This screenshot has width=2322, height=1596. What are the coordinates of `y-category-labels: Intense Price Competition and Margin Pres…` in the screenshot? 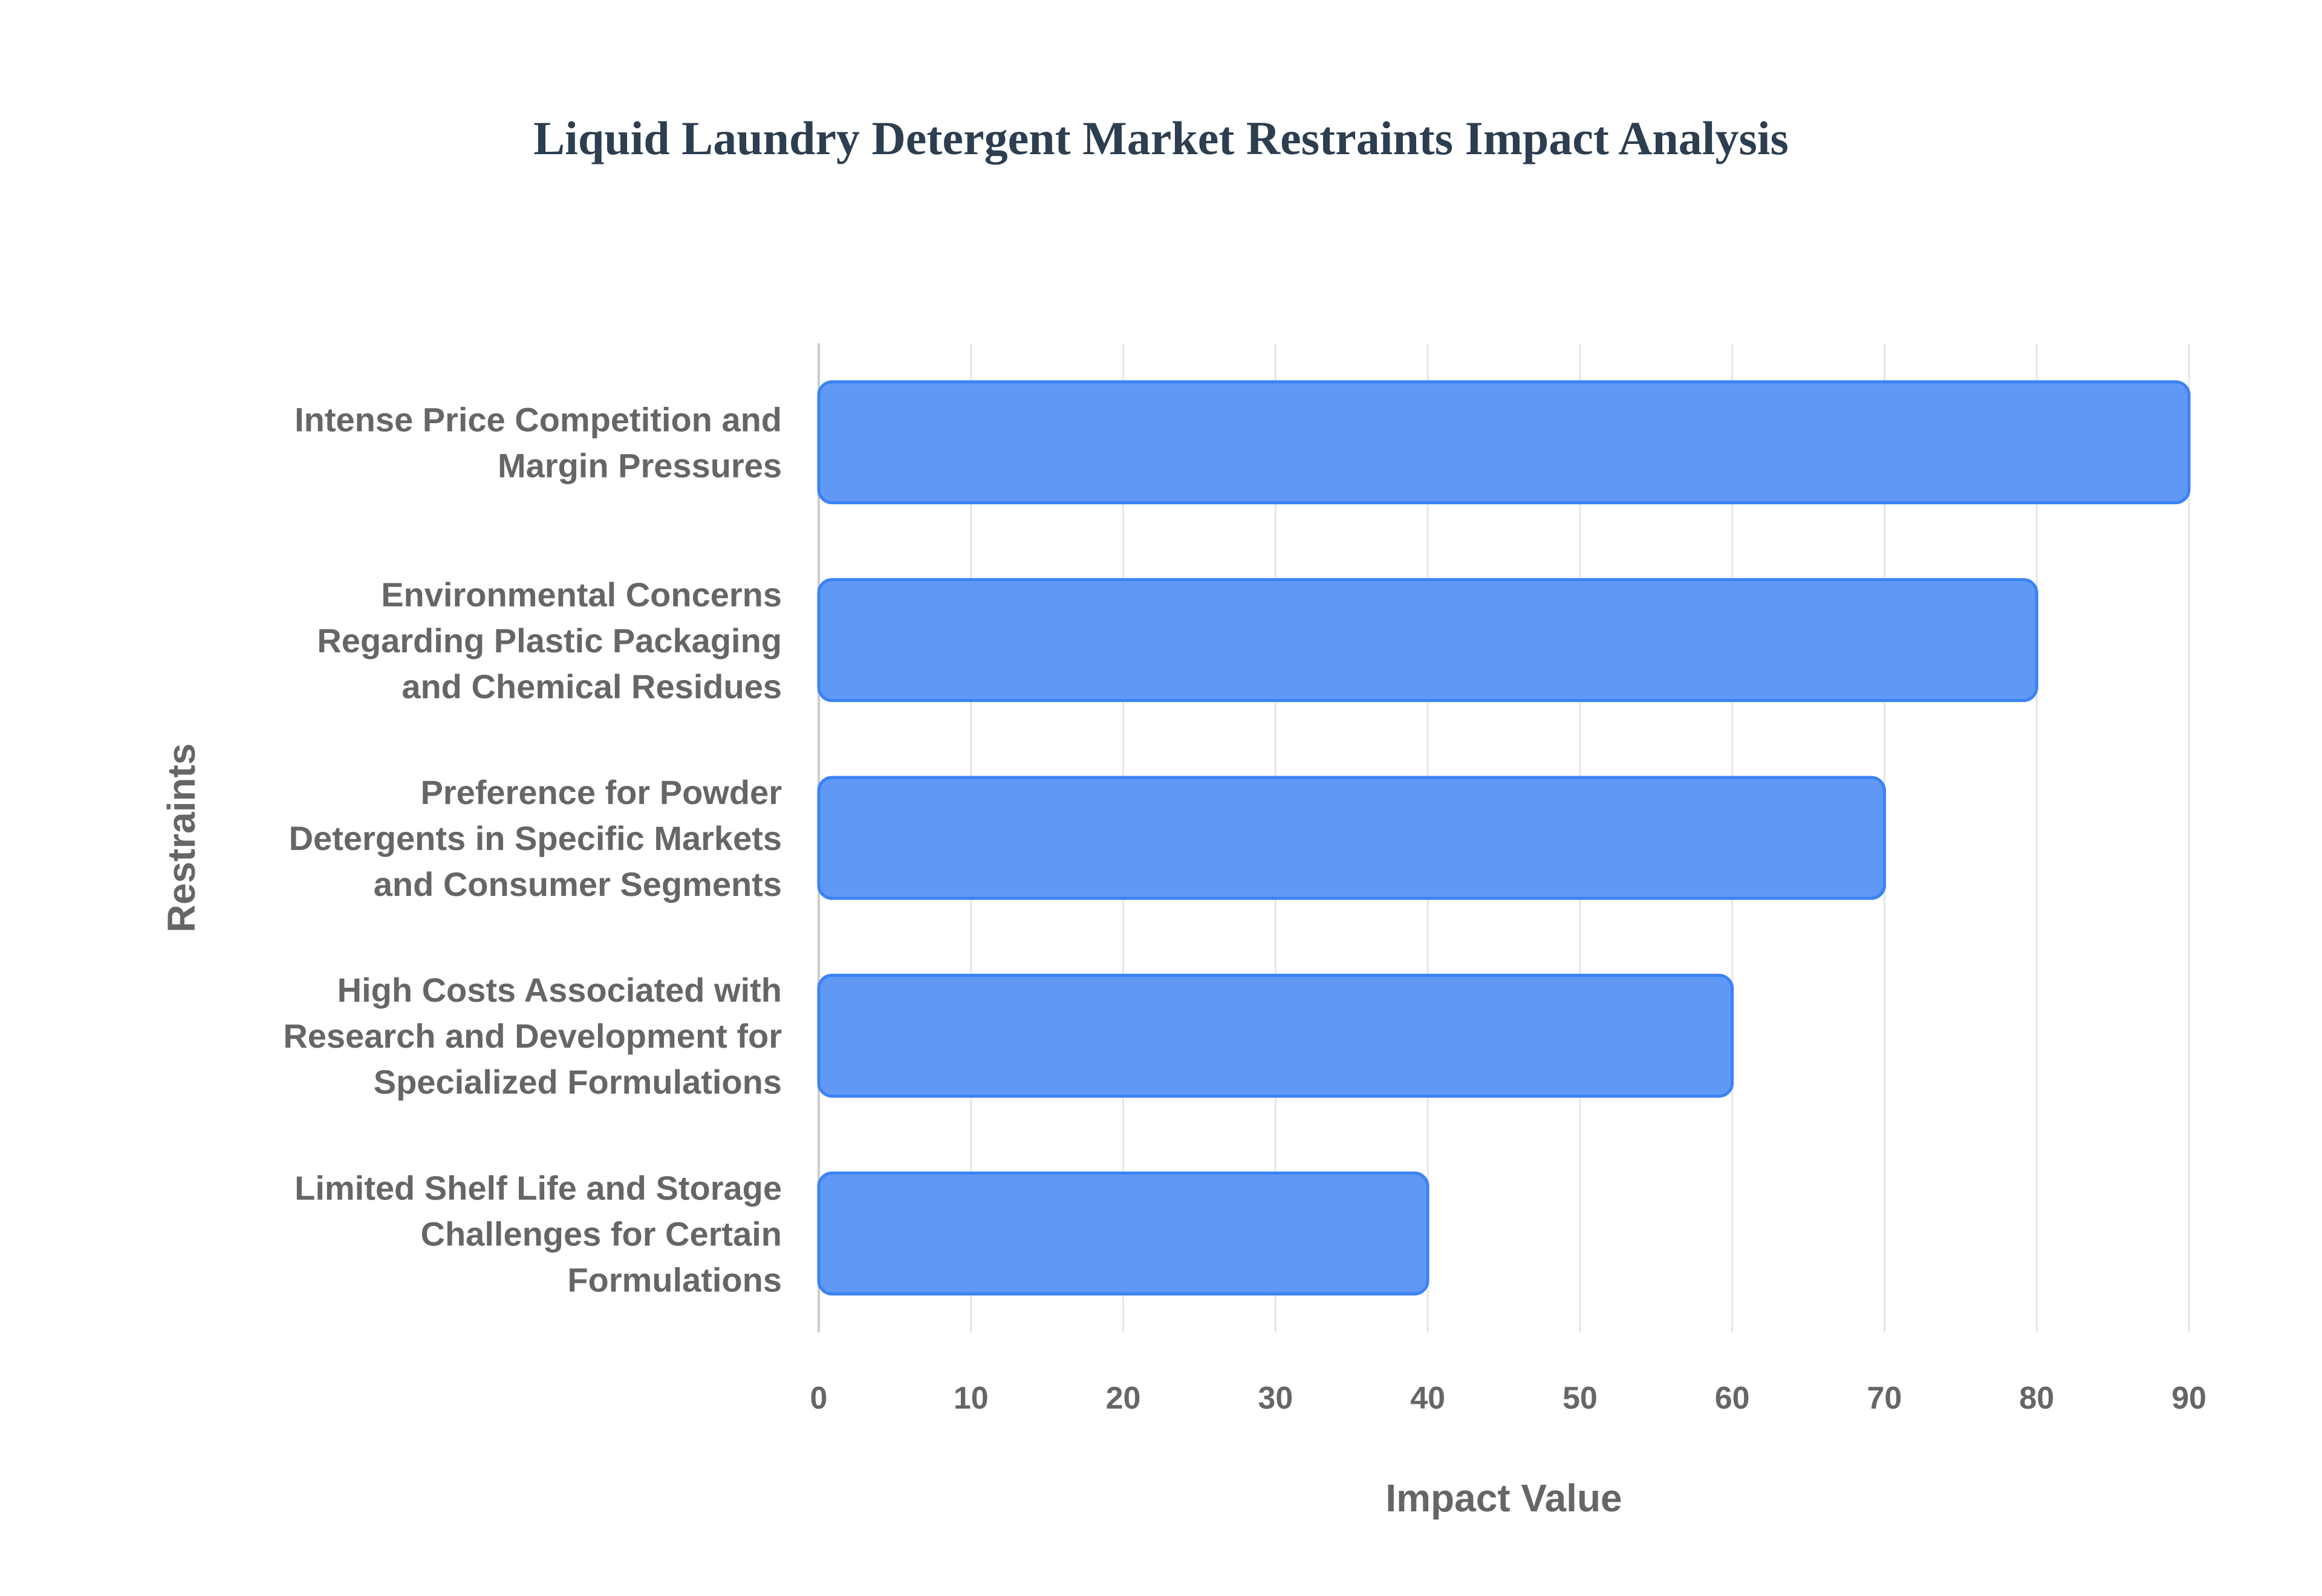 It's located at (532, 850).